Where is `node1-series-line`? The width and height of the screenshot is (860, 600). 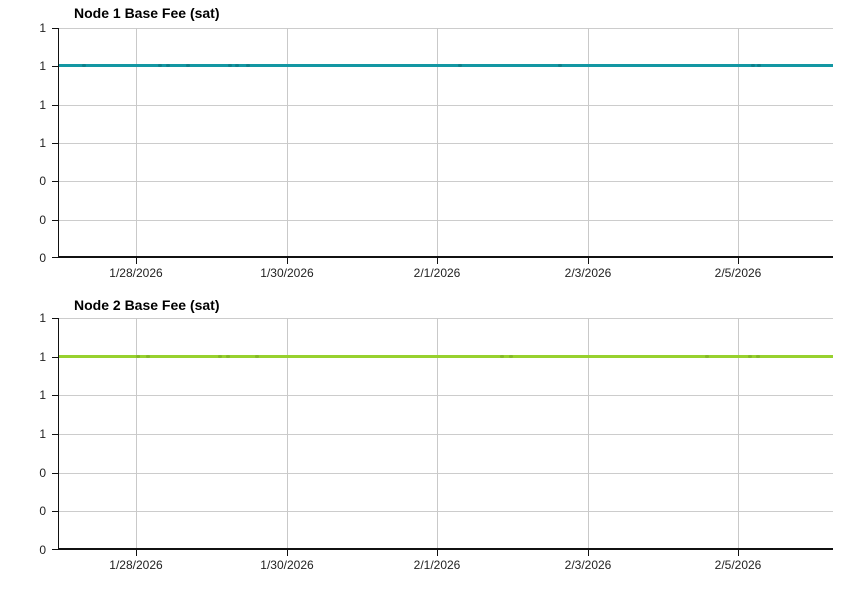 node1-series-line is located at coordinates (446, 65).